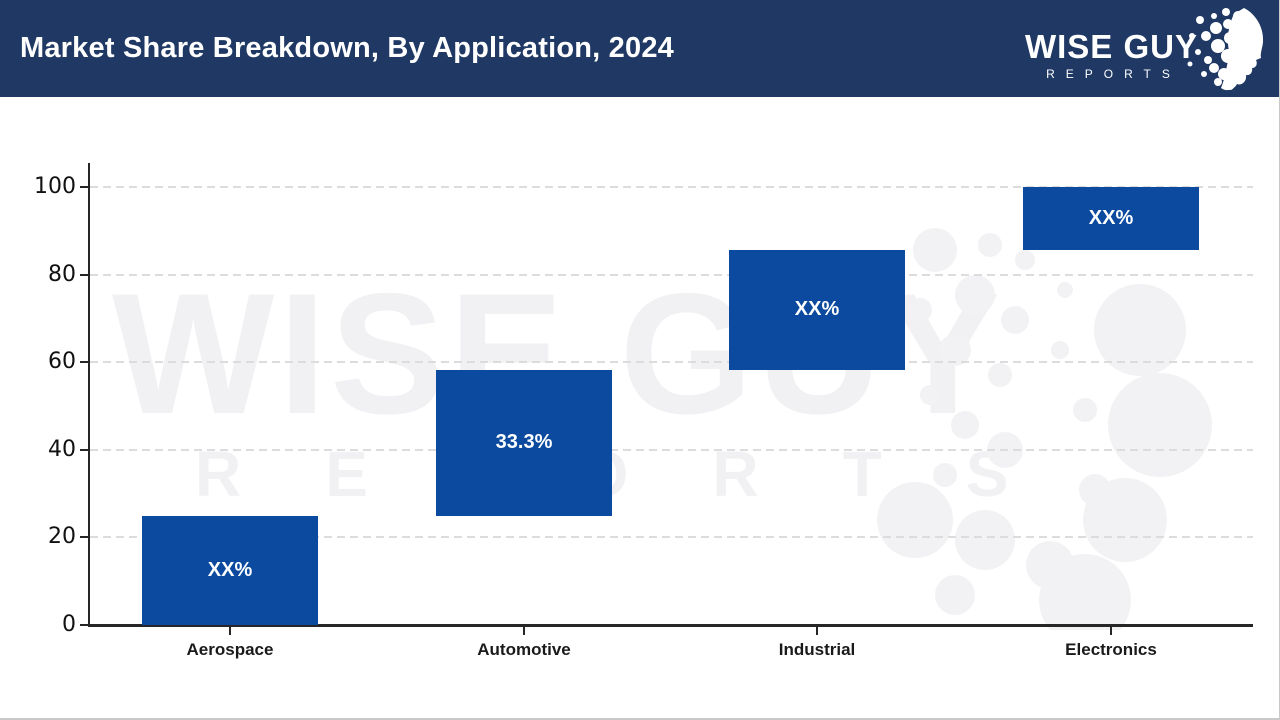 This screenshot has height=720, width=1280. I want to click on logo-subtext: REPORTS, so click(1113, 73).